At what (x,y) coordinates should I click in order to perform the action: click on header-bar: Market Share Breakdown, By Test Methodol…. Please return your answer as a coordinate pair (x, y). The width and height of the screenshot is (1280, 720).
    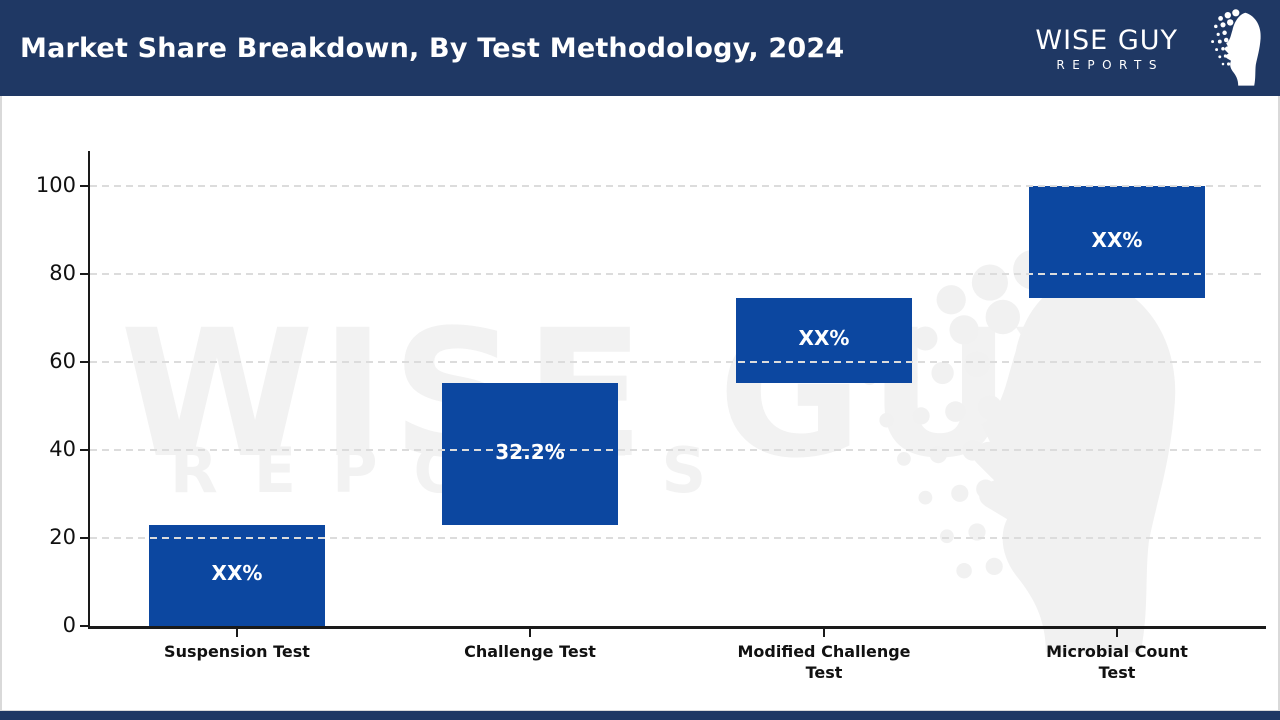
    Looking at the image, I should click on (640, 48).